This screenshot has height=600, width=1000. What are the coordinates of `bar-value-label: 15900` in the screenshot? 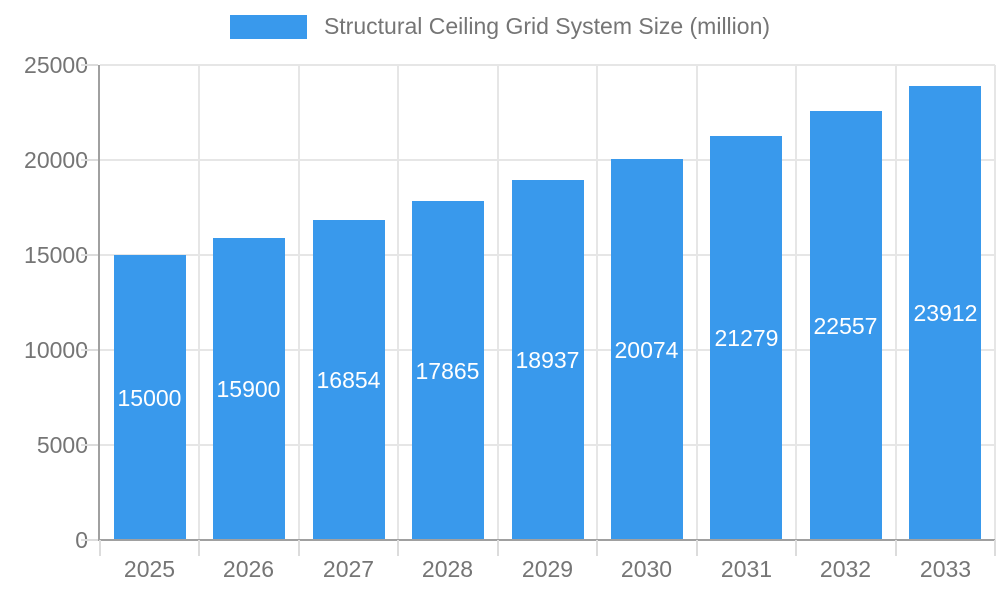 It's located at (248, 389).